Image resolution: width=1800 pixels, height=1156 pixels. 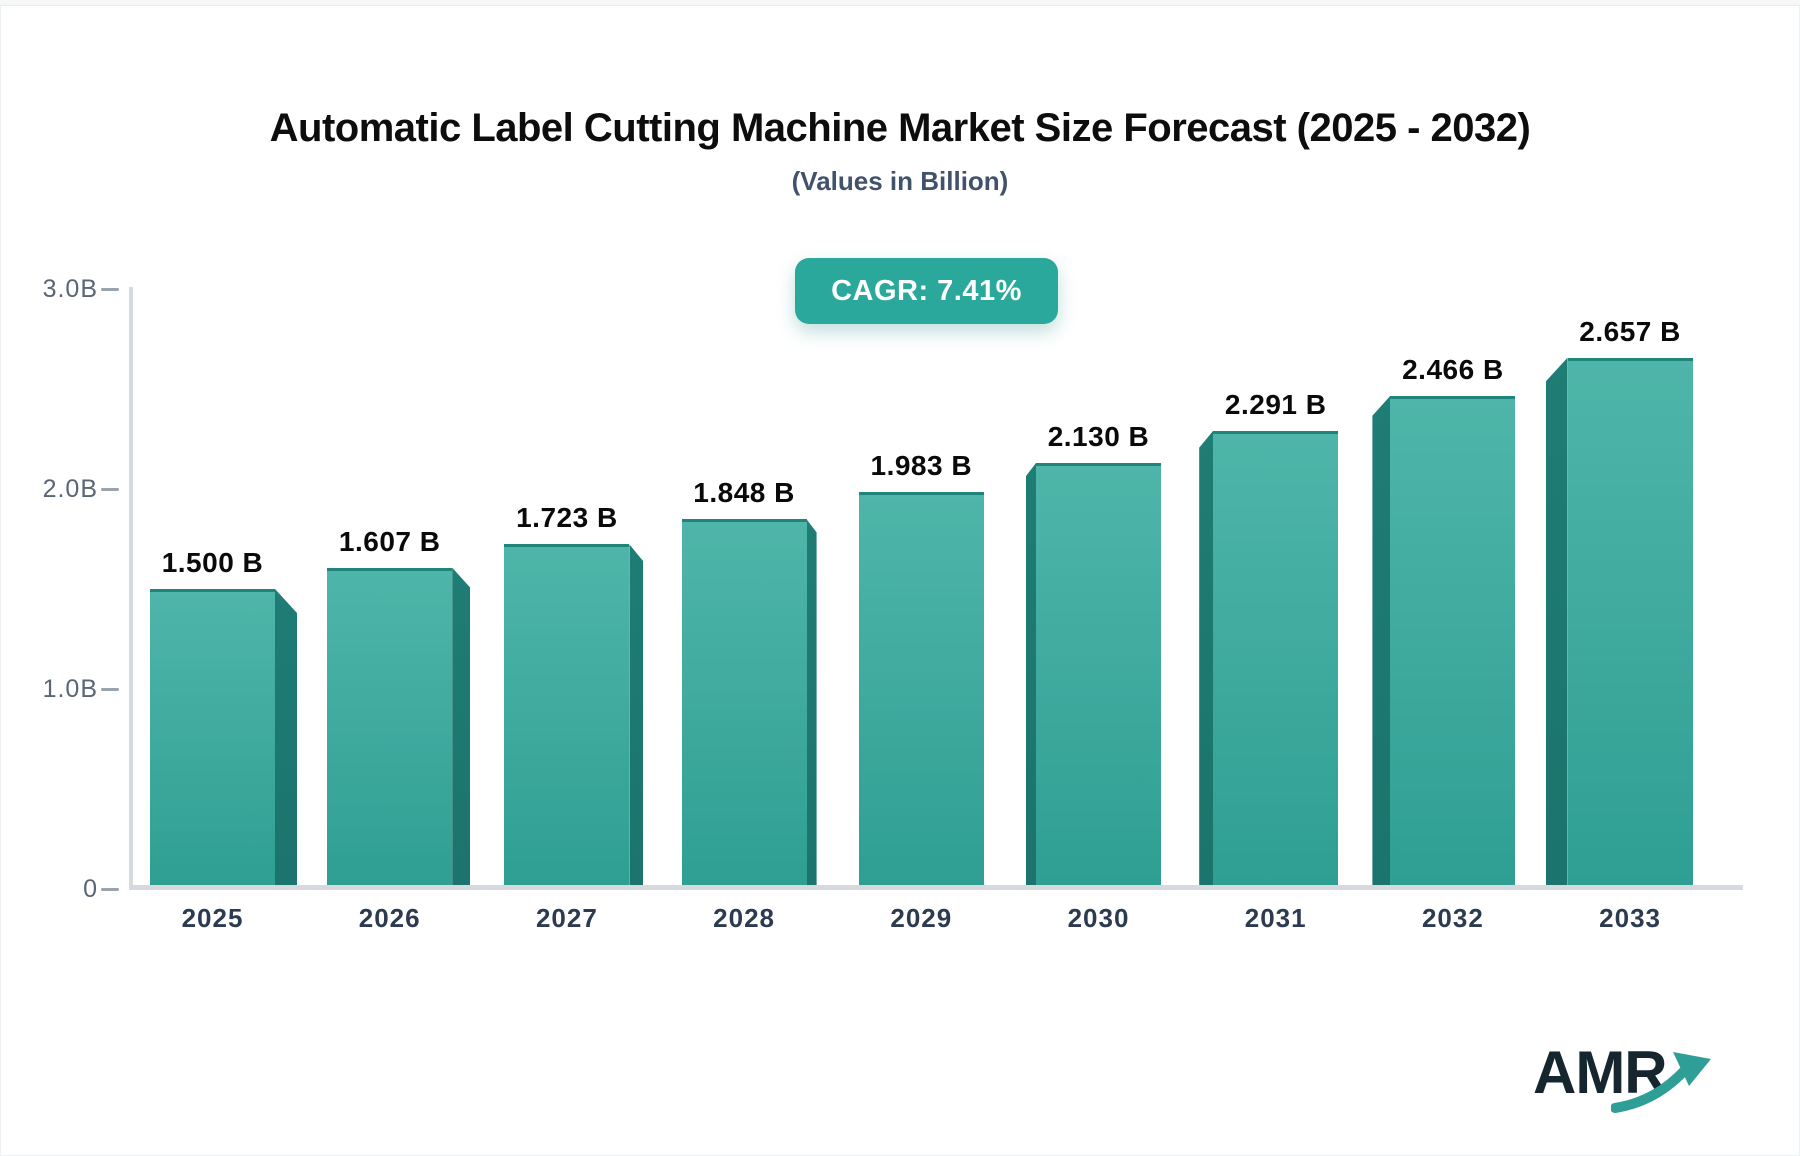 What do you see at coordinates (567, 518) in the screenshot?
I see `bar-value-label: 1.723 B` at bounding box center [567, 518].